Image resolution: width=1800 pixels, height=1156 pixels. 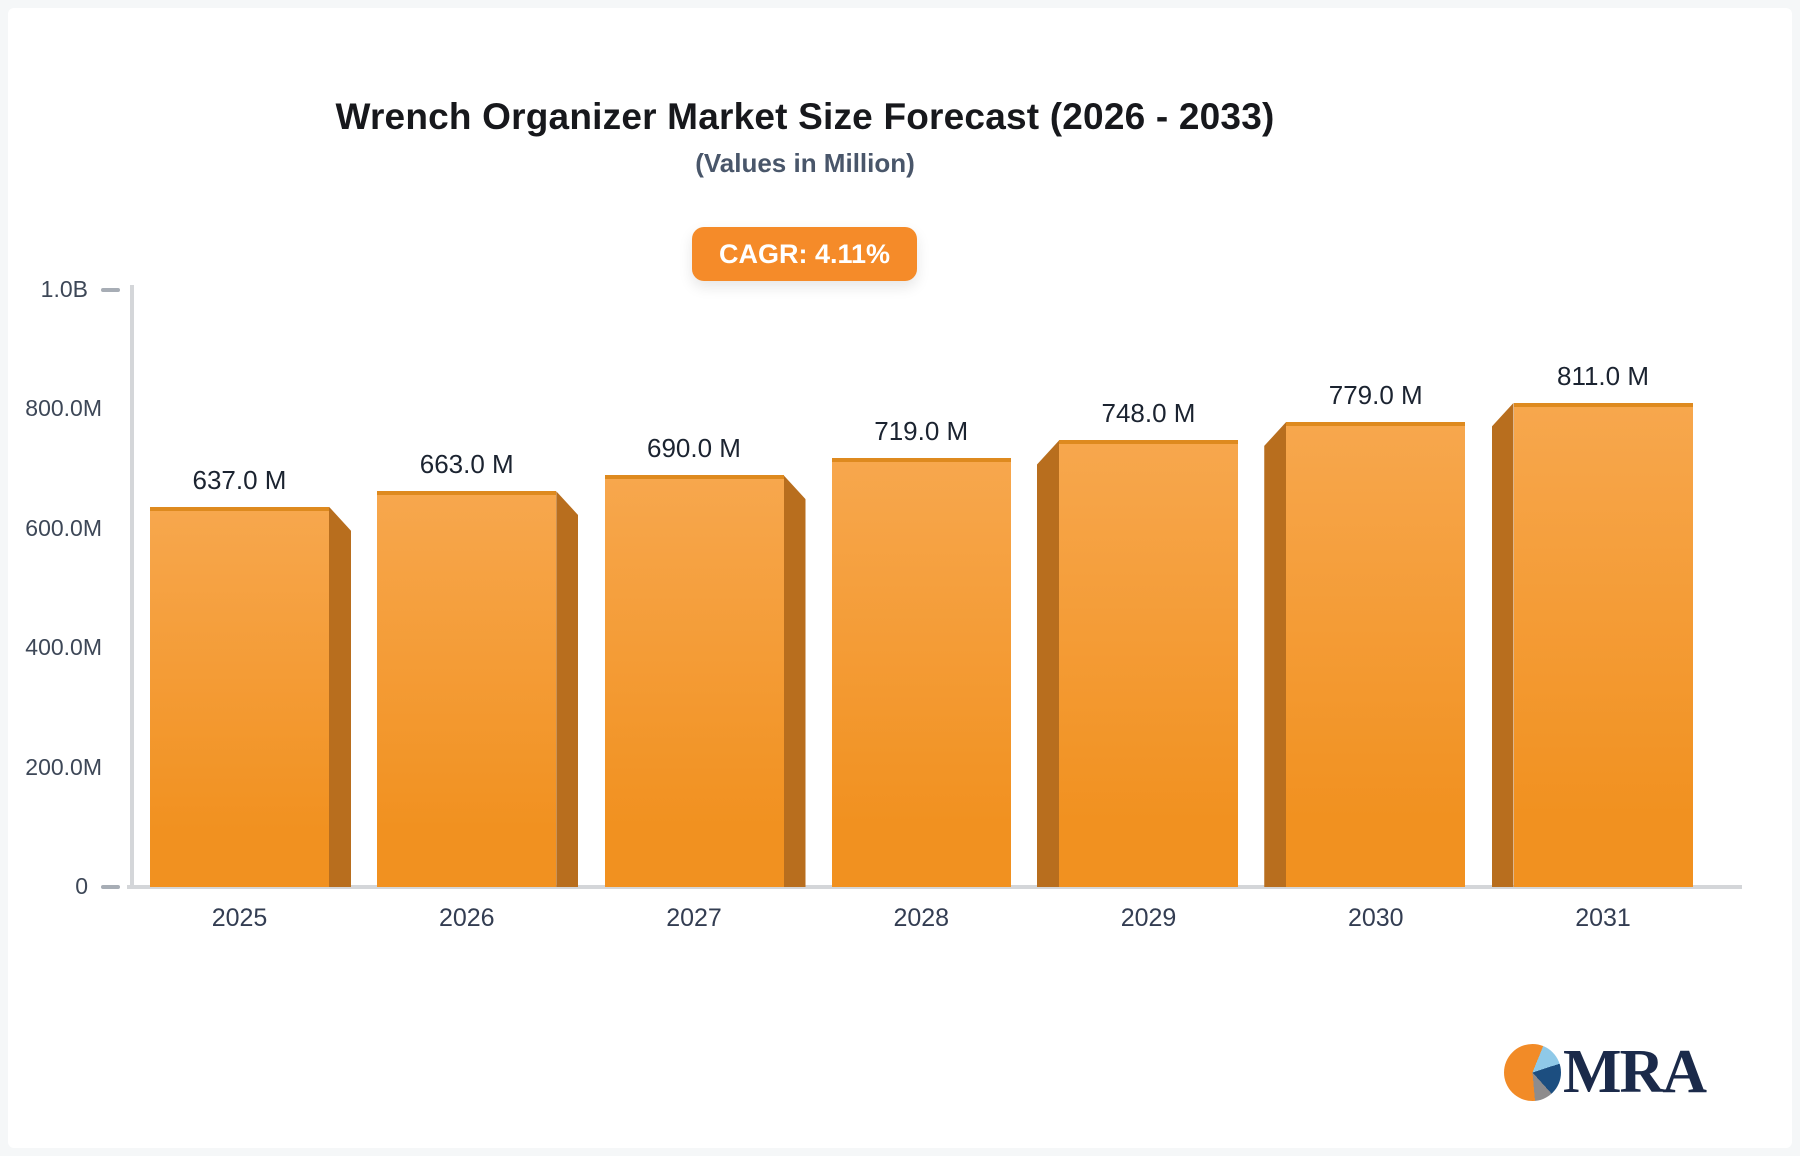 What do you see at coordinates (921, 918) in the screenshot?
I see `x-axis-label: 2028` at bounding box center [921, 918].